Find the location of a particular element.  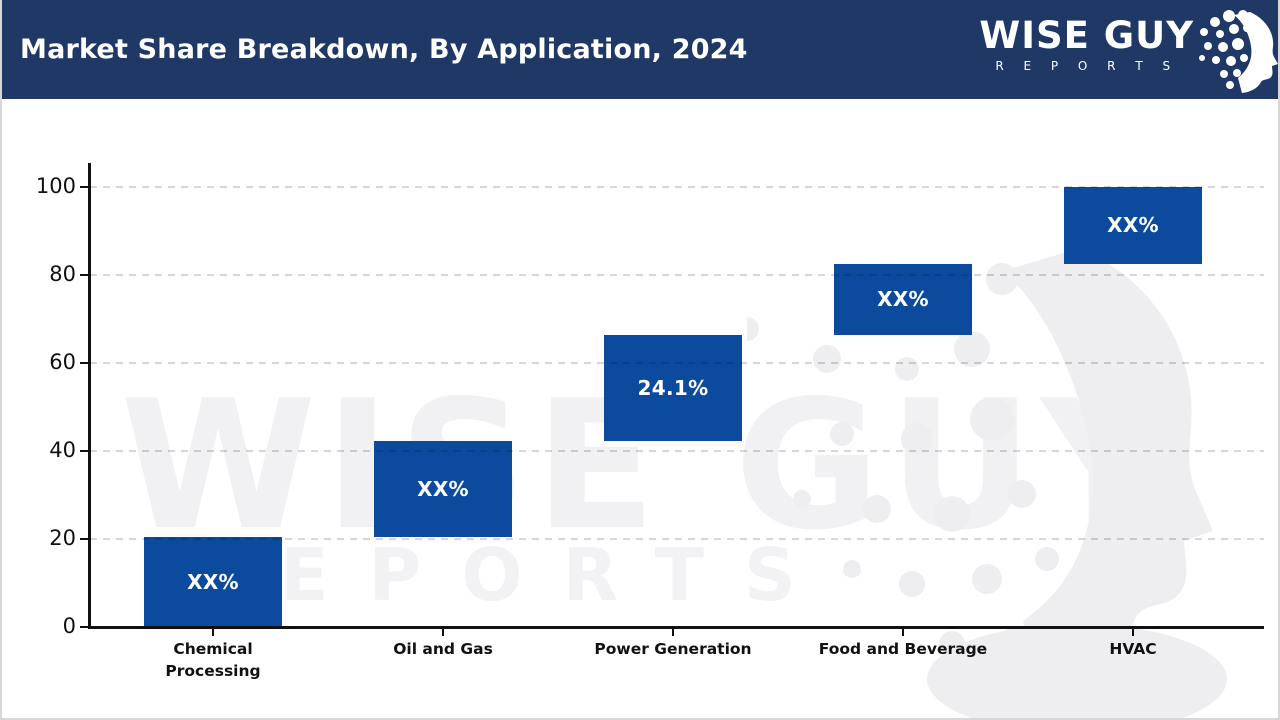

x-axis-category-label: Power Generation is located at coordinates (673, 649).